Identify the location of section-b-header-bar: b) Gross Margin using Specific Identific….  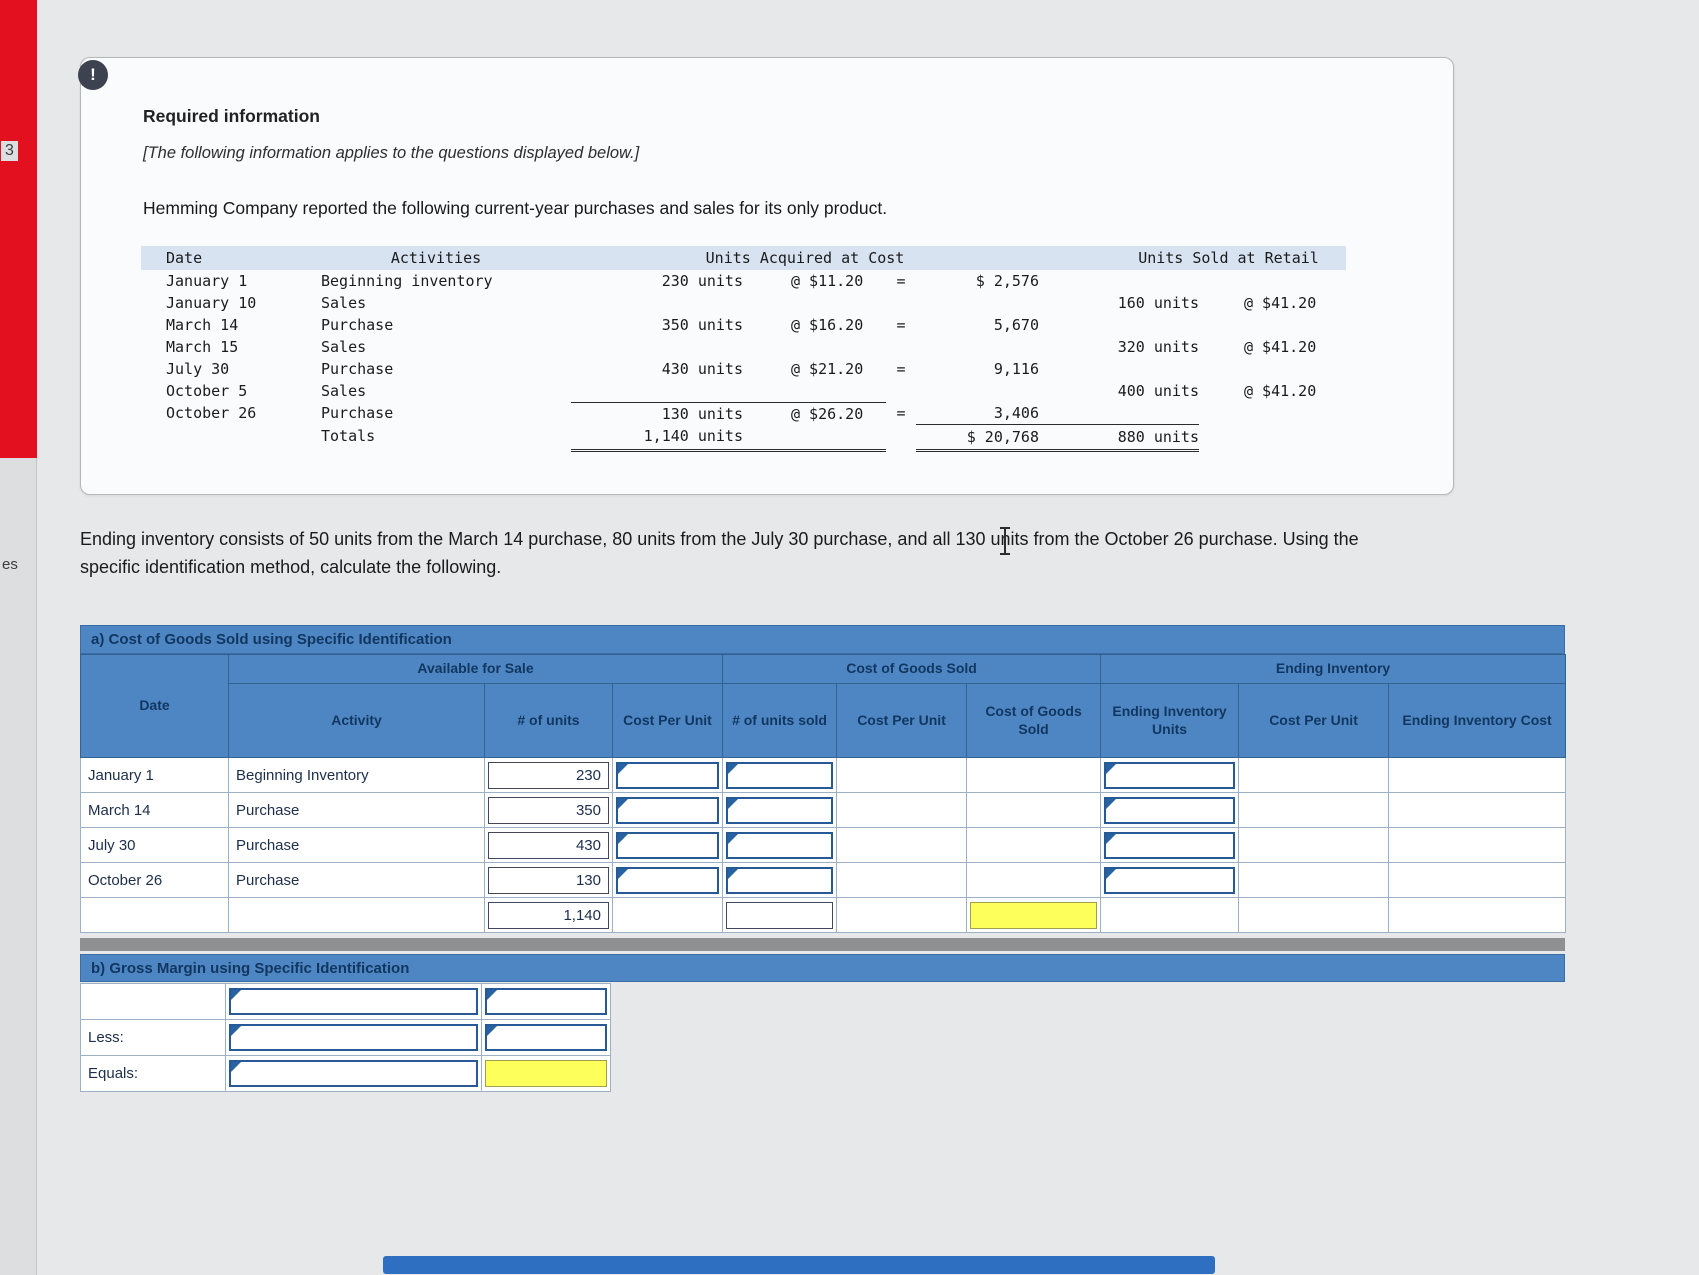
(822, 968).